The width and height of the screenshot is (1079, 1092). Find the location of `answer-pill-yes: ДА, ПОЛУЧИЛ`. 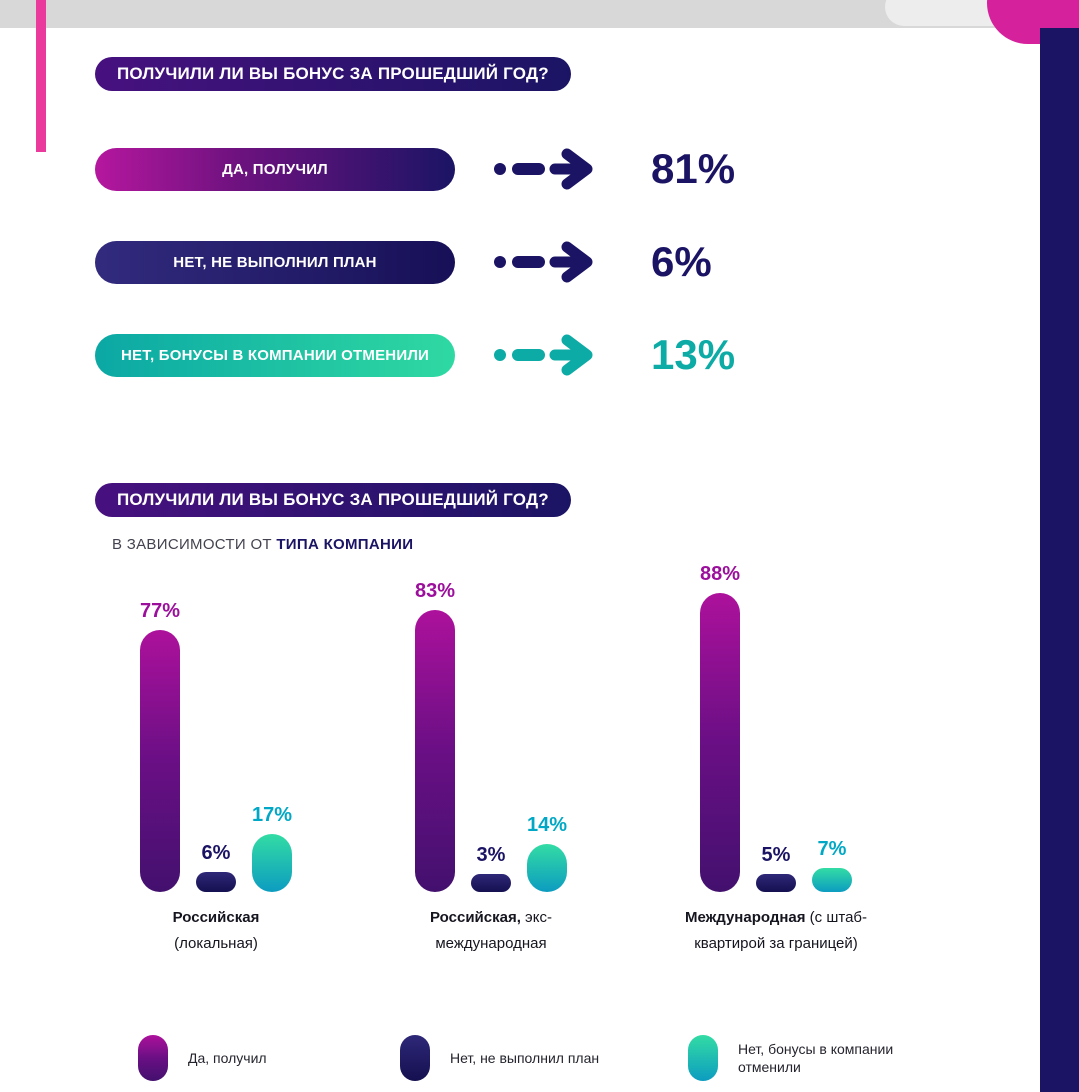

answer-pill-yes: ДА, ПОЛУЧИЛ is located at coordinates (275, 169).